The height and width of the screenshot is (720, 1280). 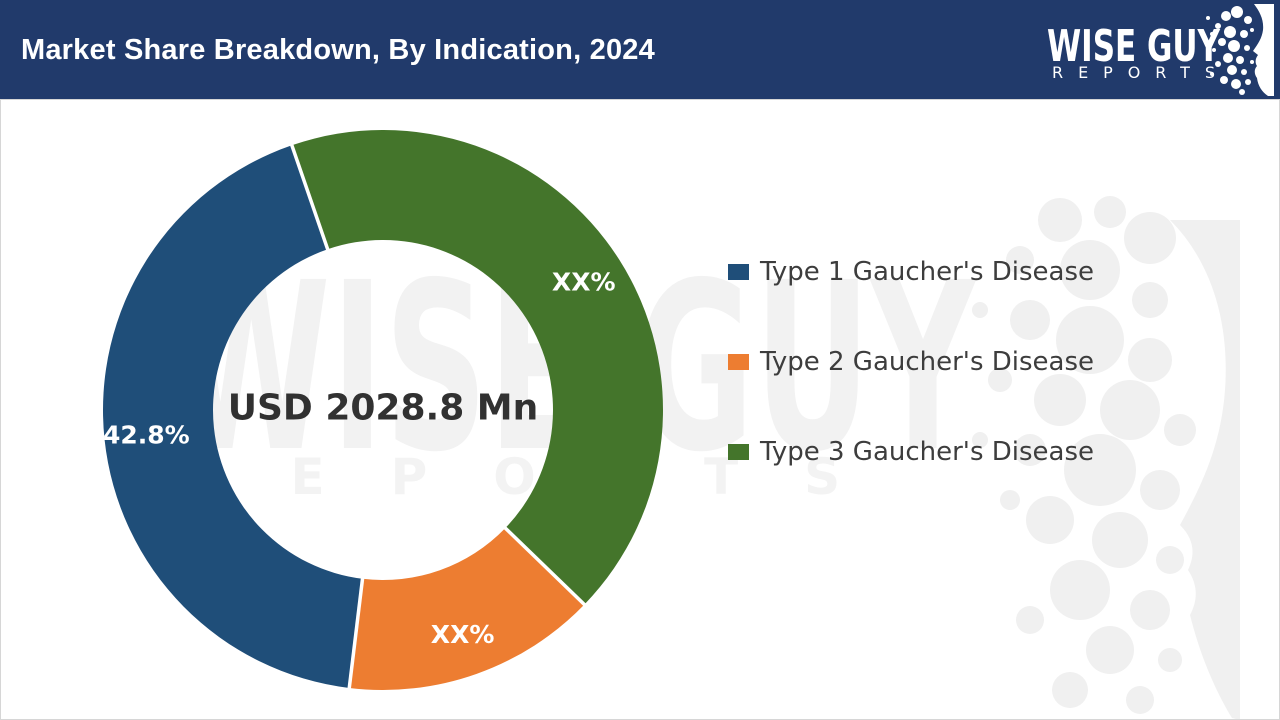 I want to click on watermark-face-profile, so click(x=1205, y=470).